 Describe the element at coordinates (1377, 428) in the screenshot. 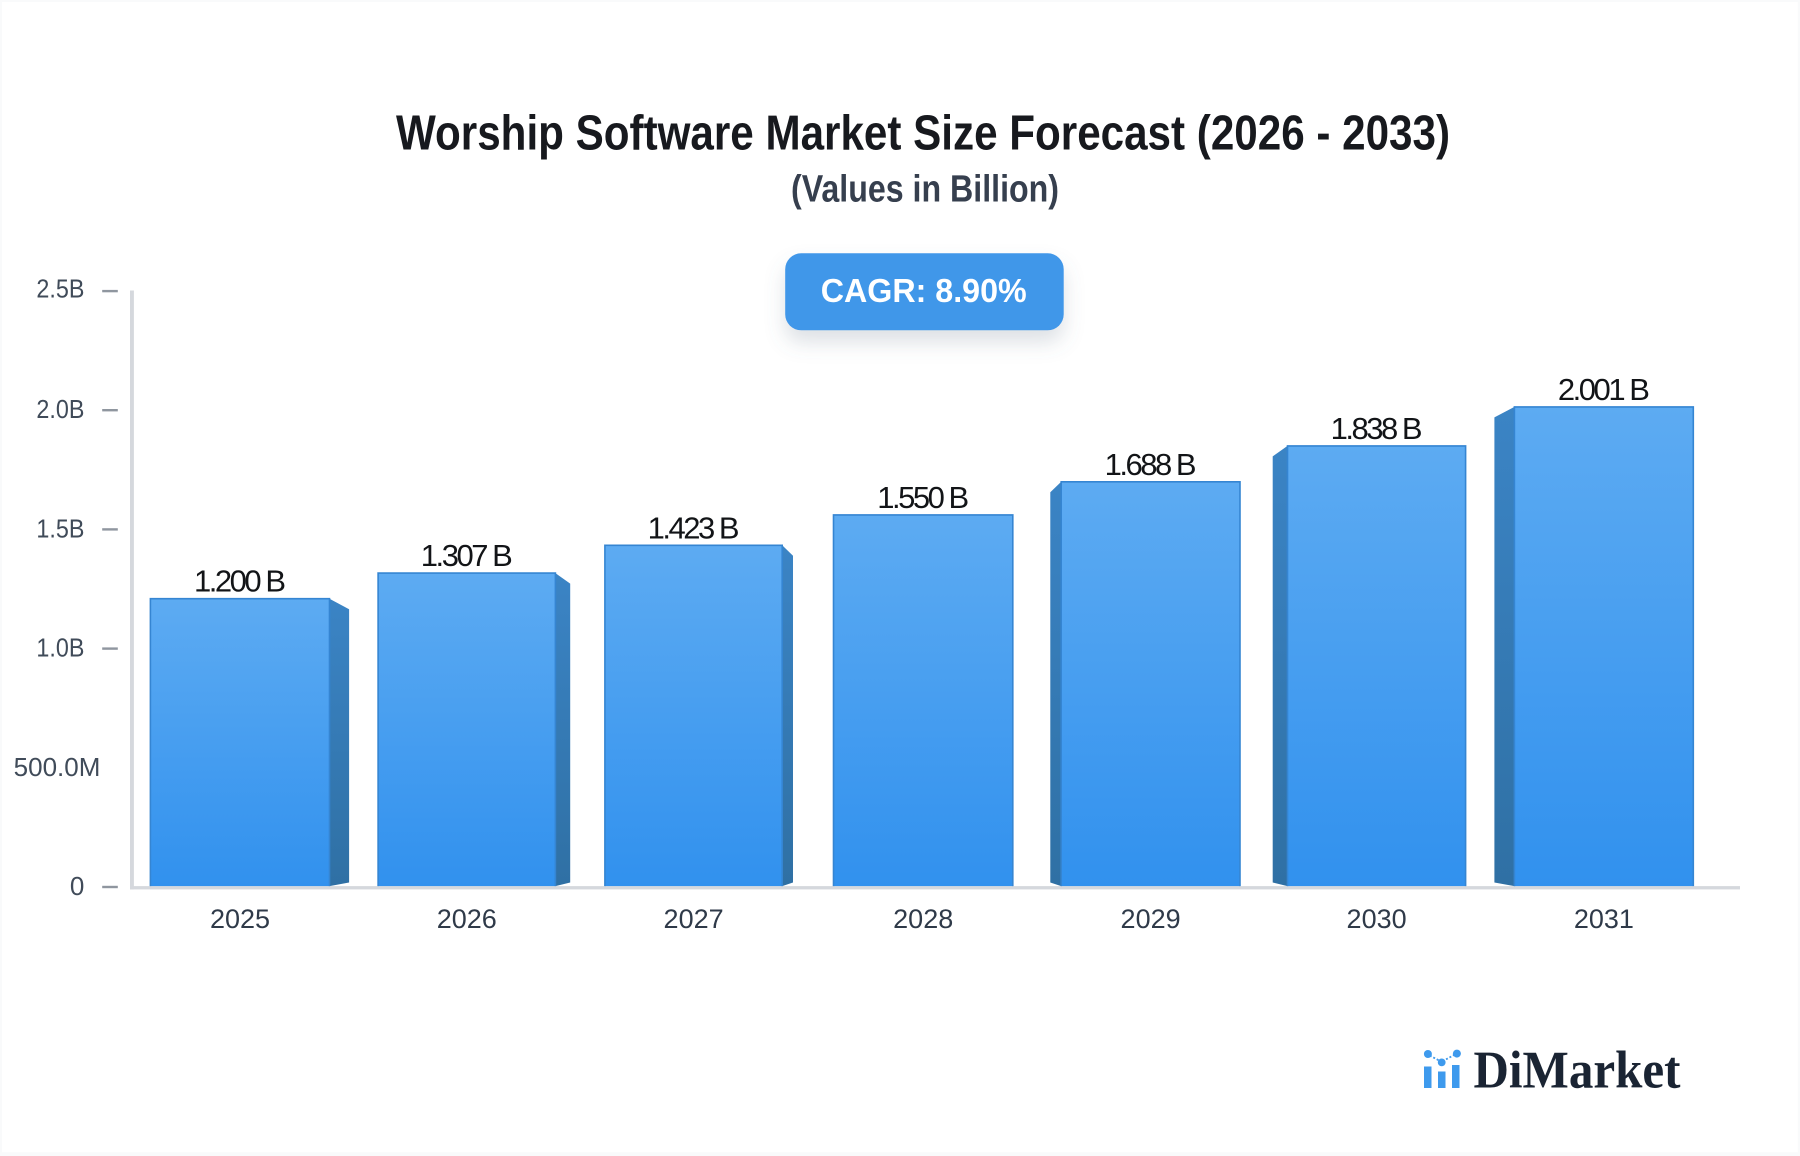

I see `svg-text: 1.838 B` at that location.